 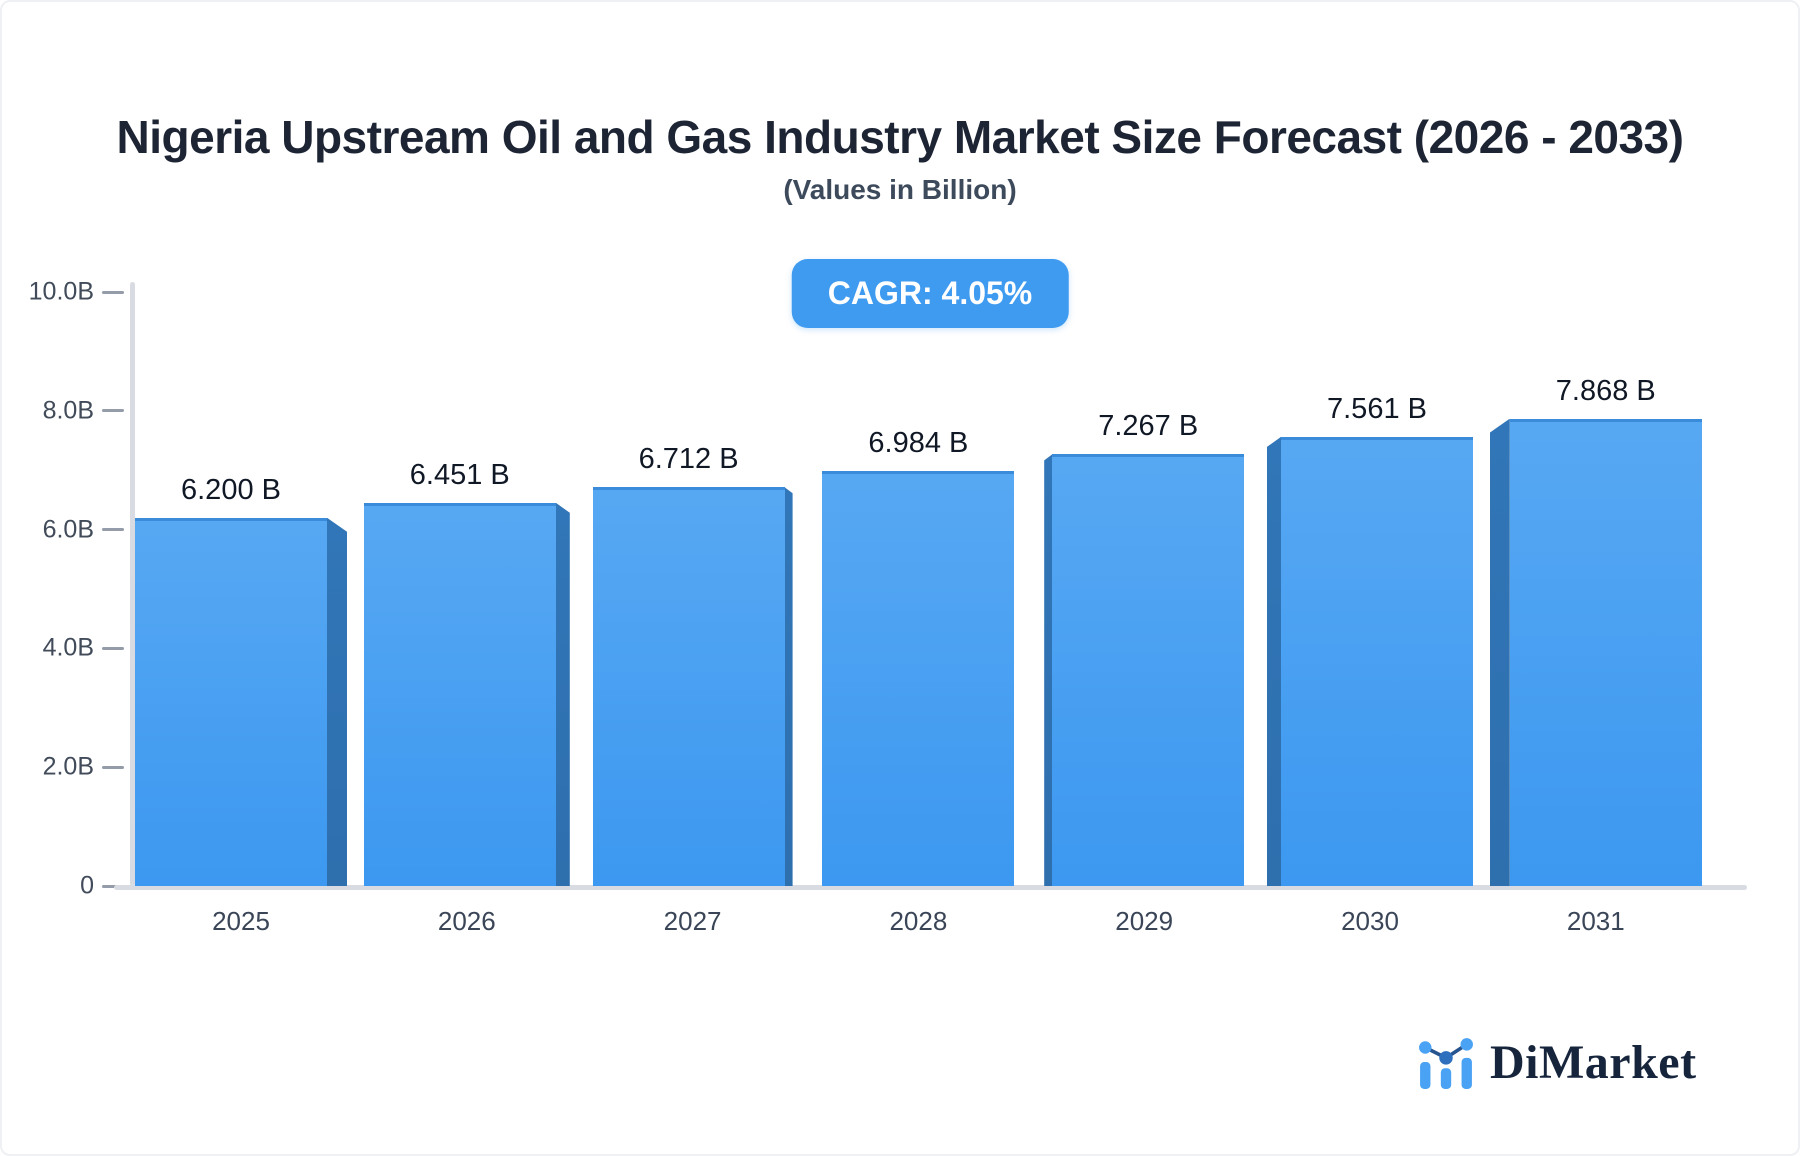 What do you see at coordinates (68, 766) in the screenshot?
I see `y-axis-tick-label: 2.0B` at bounding box center [68, 766].